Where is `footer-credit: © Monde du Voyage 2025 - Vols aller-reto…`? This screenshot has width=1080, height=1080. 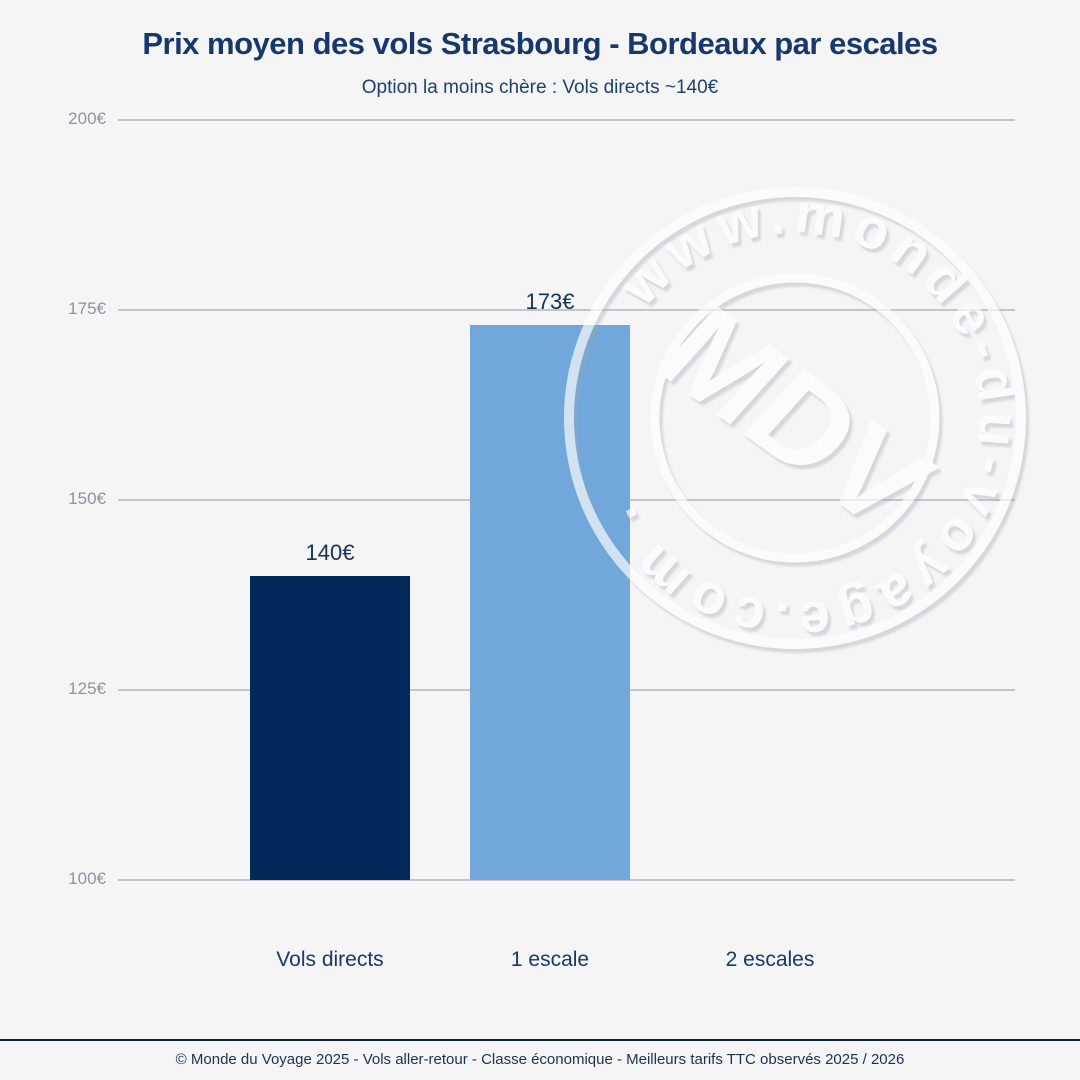 footer-credit: © Monde du Voyage 2025 - Vols aller-reto… is located at coordinates (540, 1059).